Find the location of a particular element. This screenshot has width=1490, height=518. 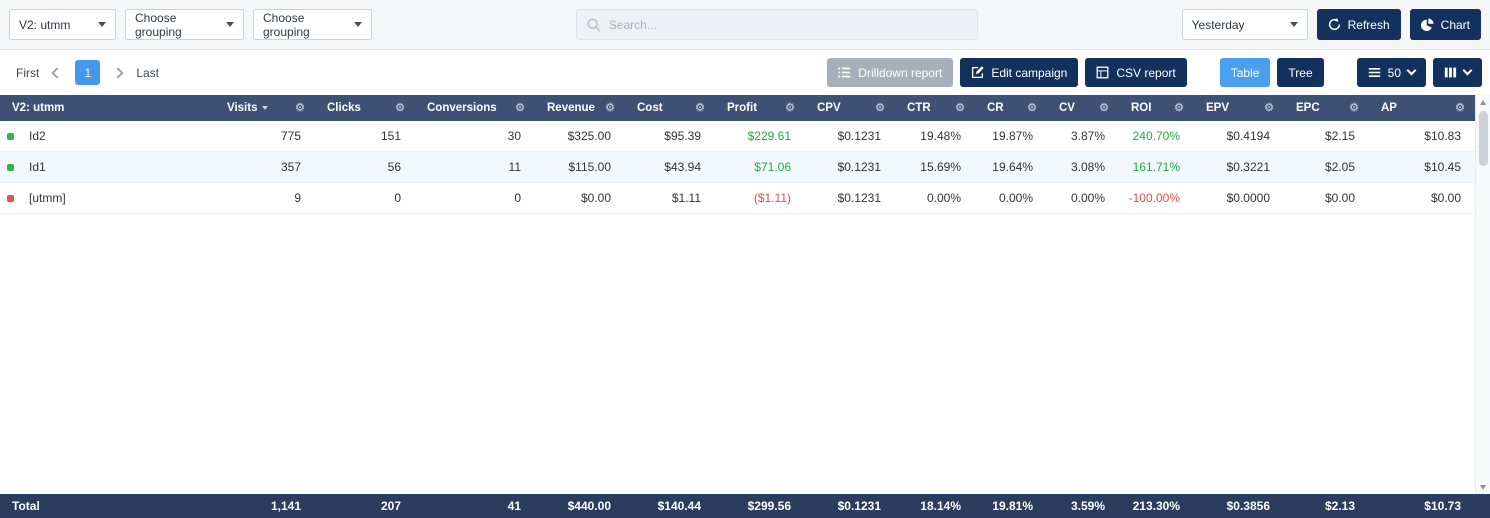

columns-icon is located at coordinates (1450, 72).